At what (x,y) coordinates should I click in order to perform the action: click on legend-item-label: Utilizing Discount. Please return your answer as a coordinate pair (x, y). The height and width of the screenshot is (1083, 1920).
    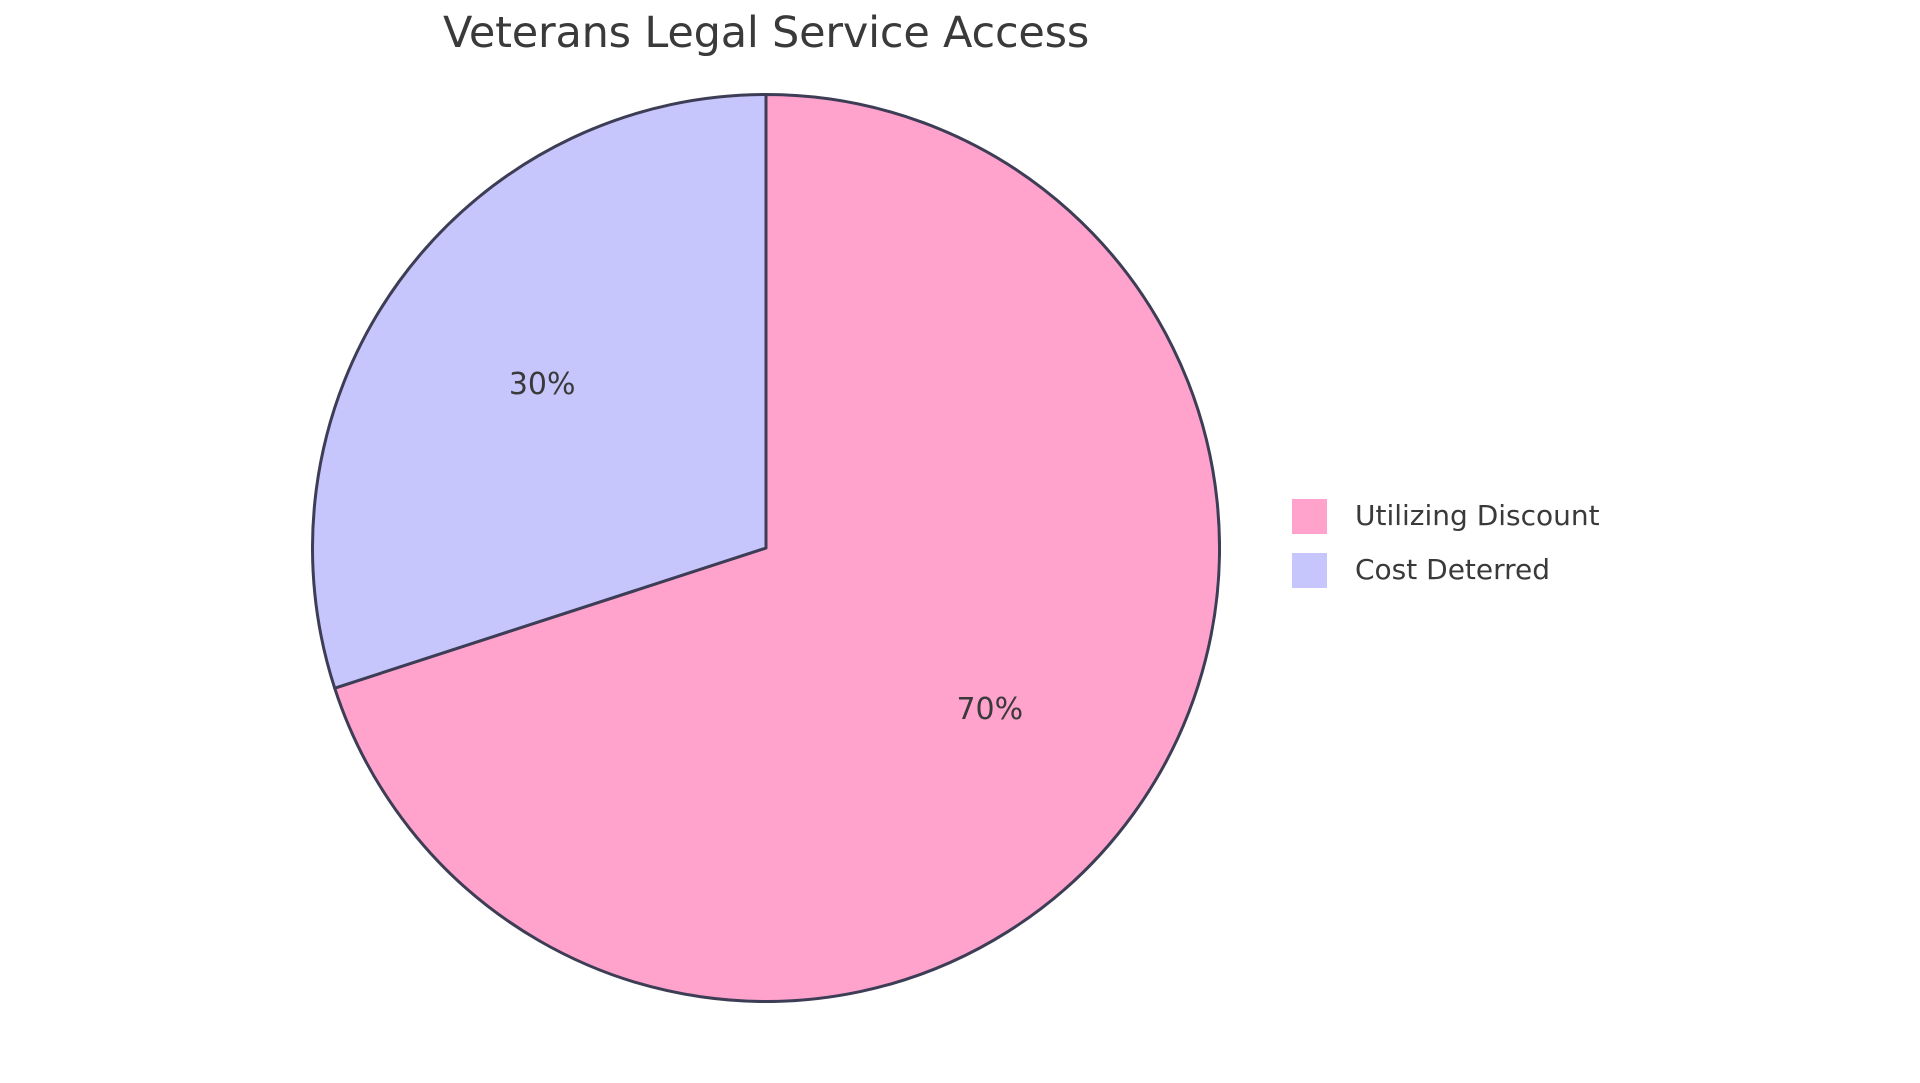
    Looking at the image, I should click on (1477, 515).